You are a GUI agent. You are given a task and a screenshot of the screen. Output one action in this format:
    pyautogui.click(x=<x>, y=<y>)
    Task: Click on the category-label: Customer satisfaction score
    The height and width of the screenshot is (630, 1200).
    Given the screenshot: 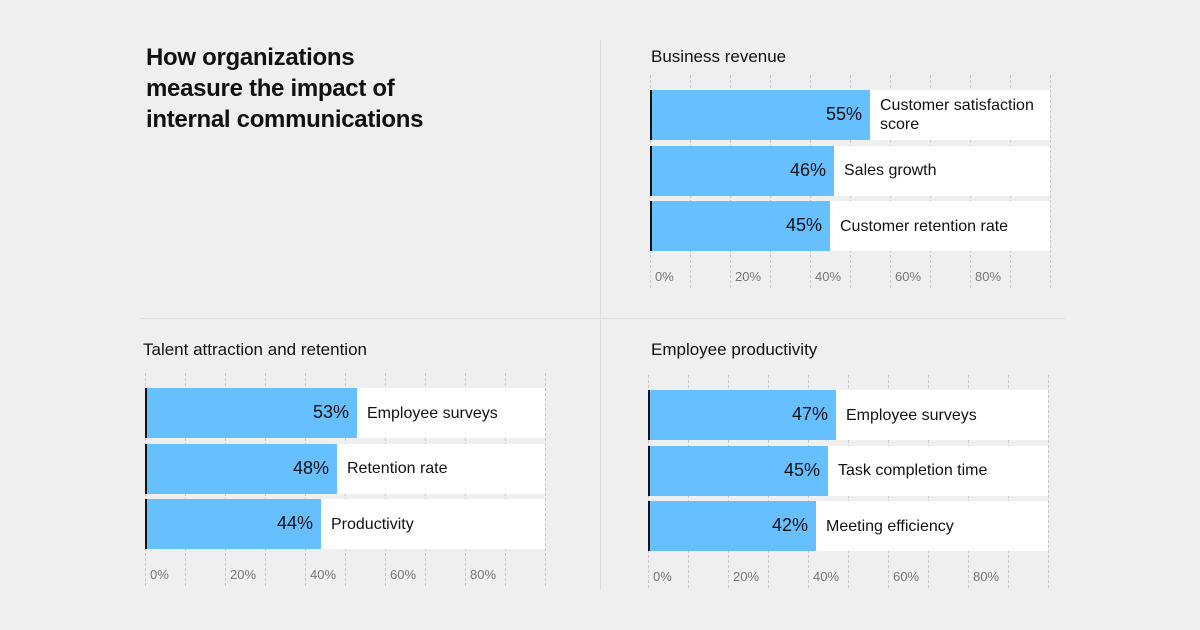 What is the action you would take?
    pyautogui.click(x=957, y=115)
    